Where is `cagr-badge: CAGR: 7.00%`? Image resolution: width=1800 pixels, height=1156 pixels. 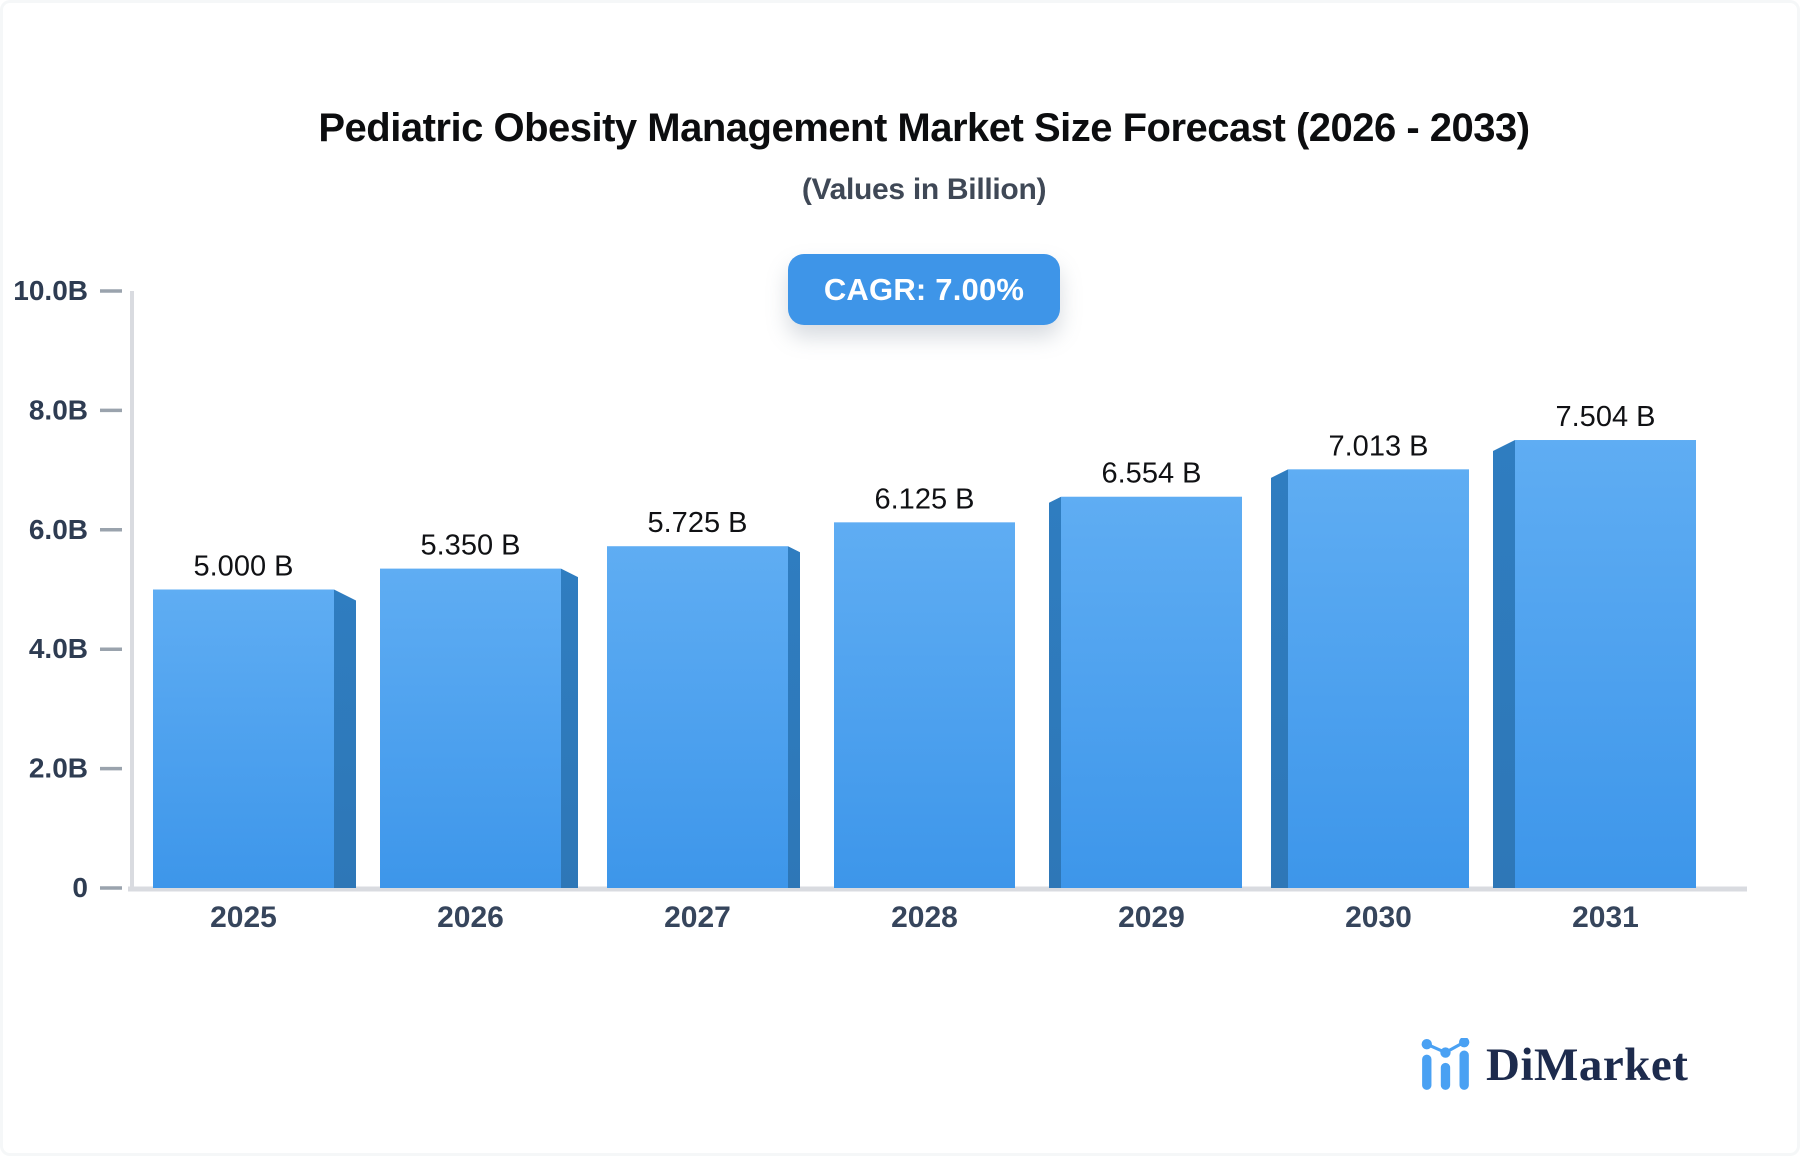 cagr-badge: CAGR: 7.00% is located at coordinates (924, 289).